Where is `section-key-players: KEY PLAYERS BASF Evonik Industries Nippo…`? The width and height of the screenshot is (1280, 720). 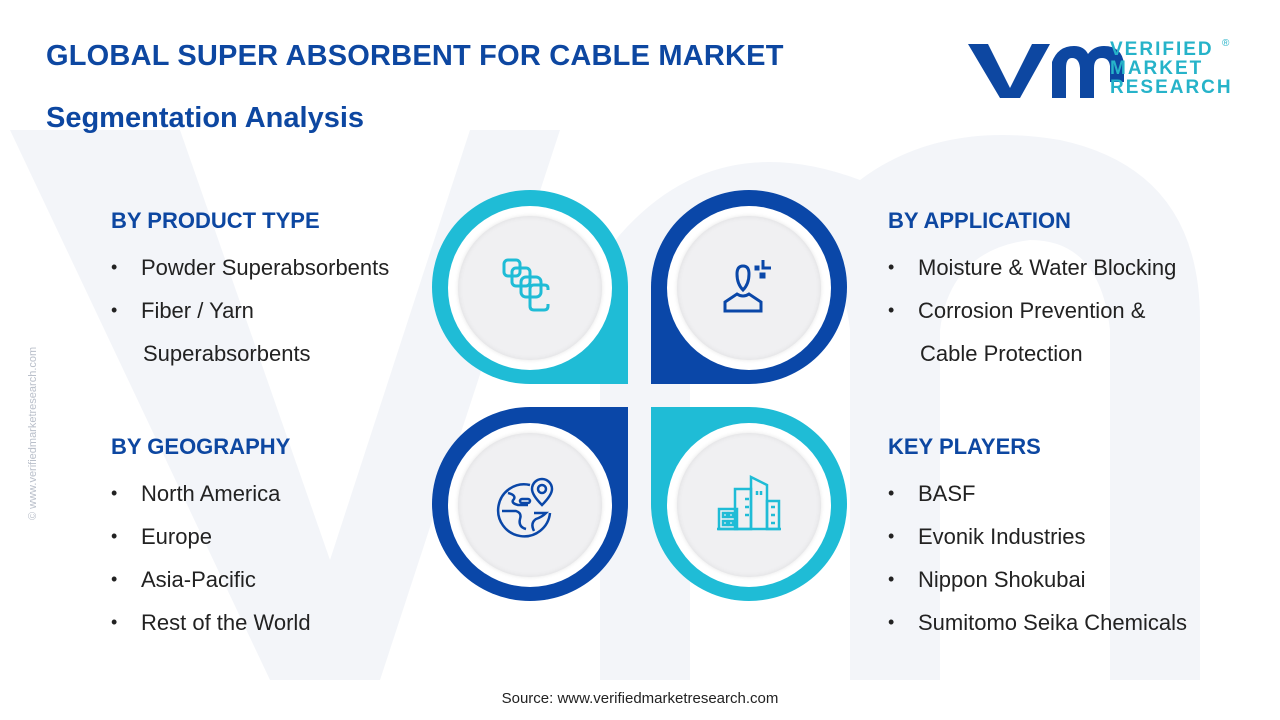 section-key-players: KEY PLAYERS BASF Evonik Industries Nippo… is located at coordinates (1037, 539).